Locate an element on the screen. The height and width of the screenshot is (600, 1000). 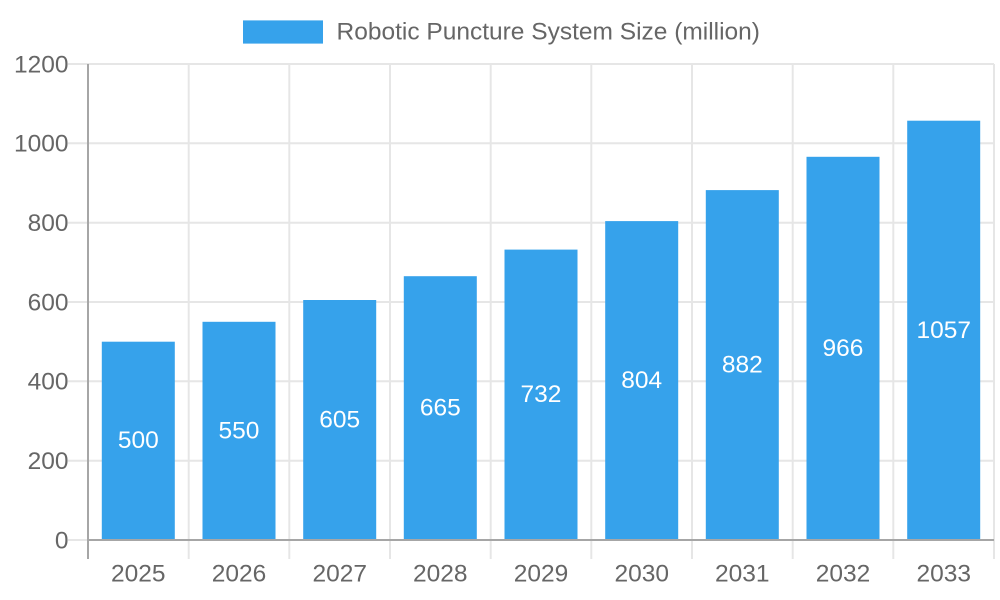
svg-text: 800 is located at coordinates (48, 223).